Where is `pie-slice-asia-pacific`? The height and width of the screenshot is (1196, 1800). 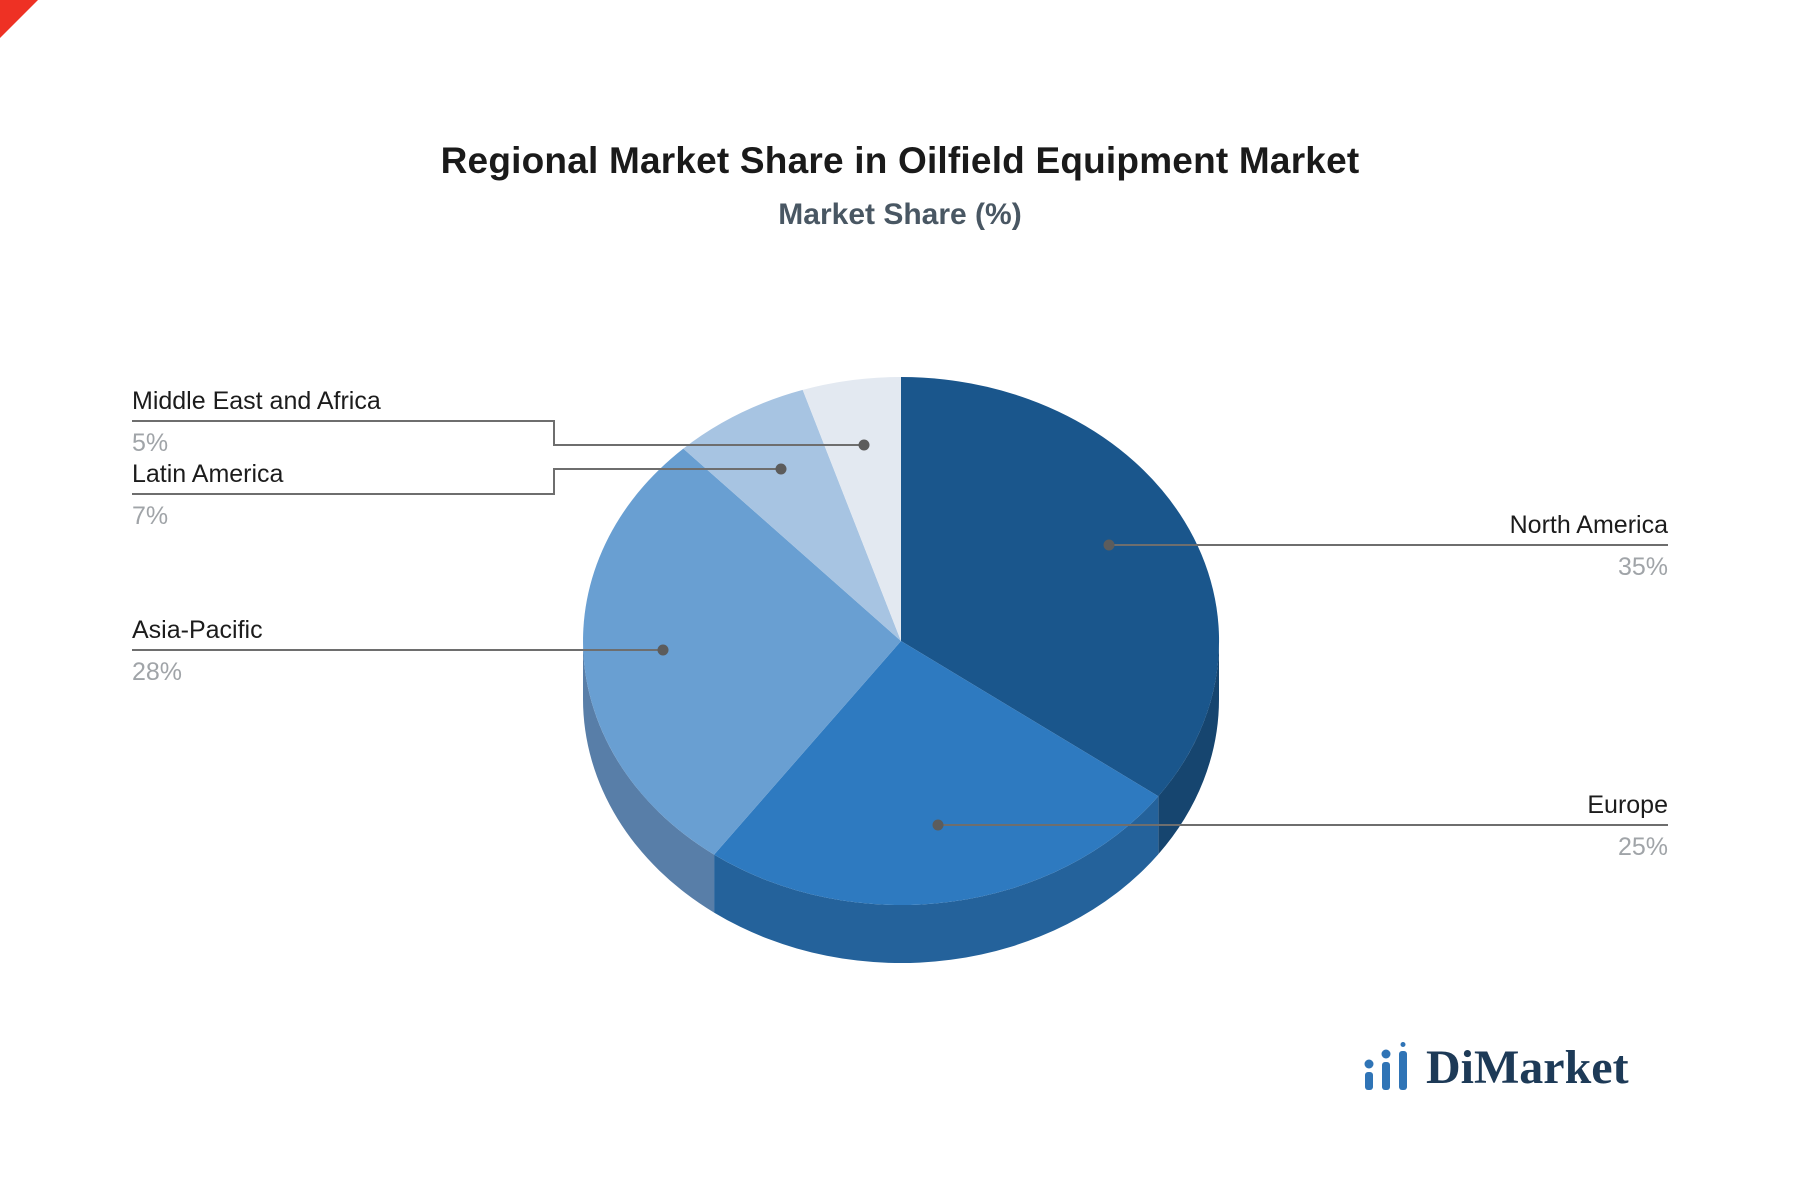
pie-slice-asia-pacific is located at coordinates (742, 651).